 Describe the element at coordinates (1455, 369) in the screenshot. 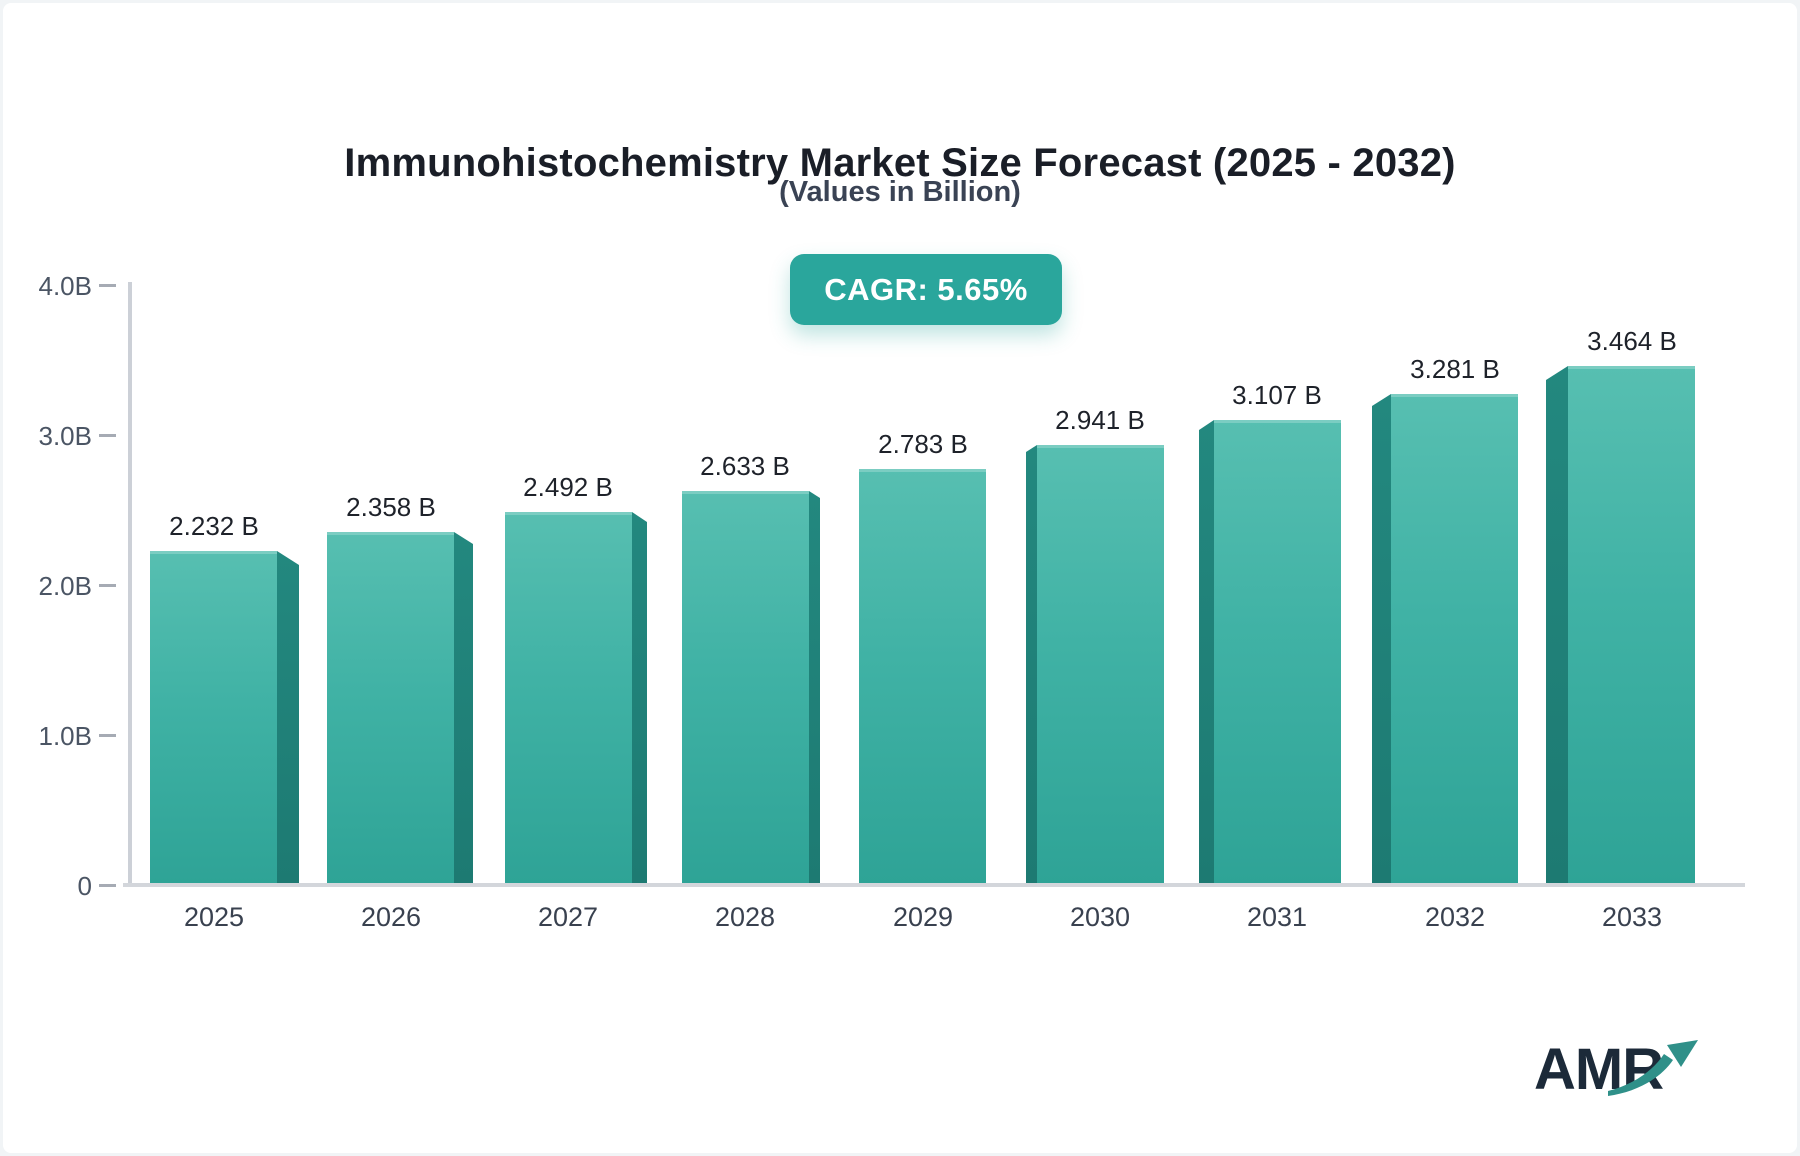

I see `bar-value-label: 3.281 B` at that location.